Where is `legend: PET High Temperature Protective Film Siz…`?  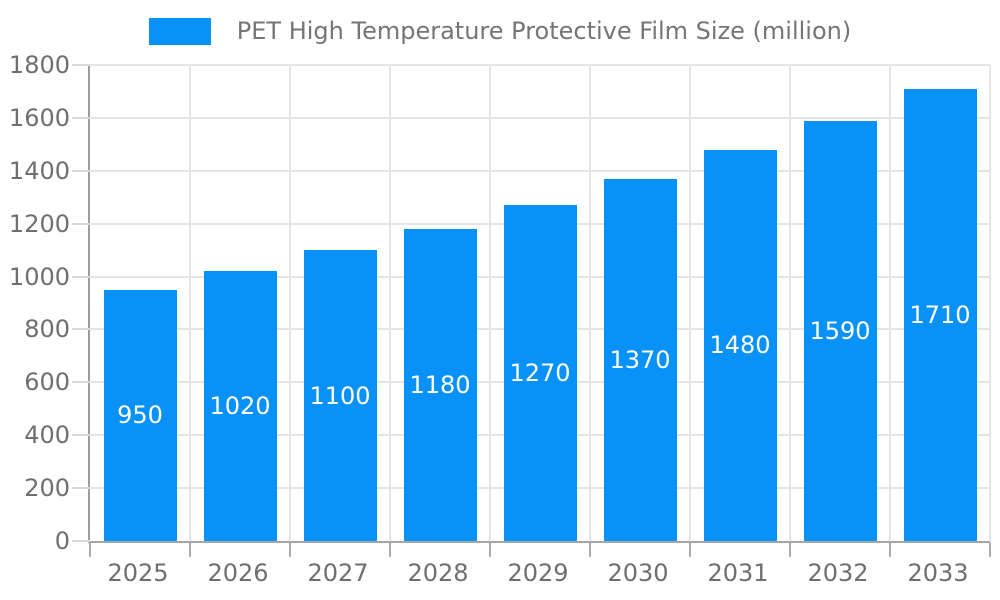
legend: PET High Temperature Protective Film Siz… is located at coordinates (500, 31).